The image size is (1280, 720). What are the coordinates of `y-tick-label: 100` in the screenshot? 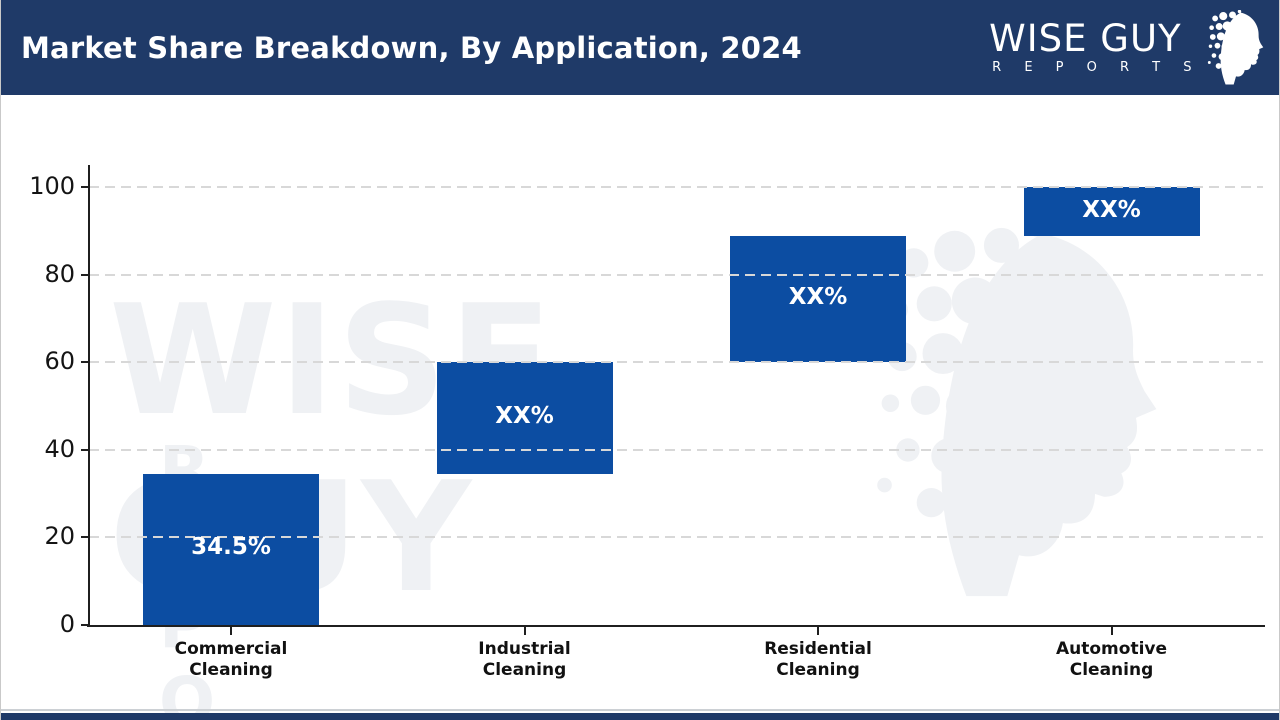 It's located at (52, 186).